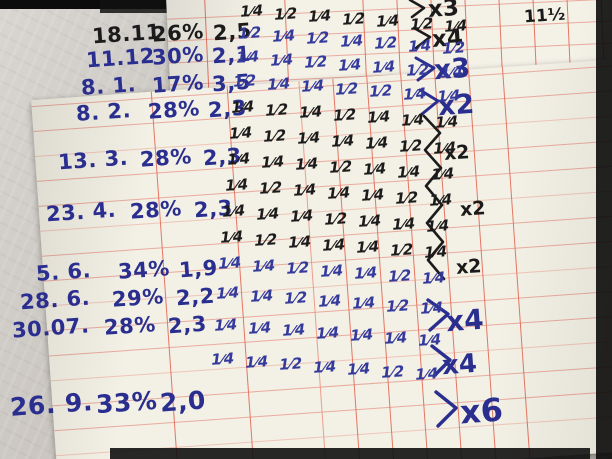  I want to click on photo-bottom-edge-band, so click(350, 453).